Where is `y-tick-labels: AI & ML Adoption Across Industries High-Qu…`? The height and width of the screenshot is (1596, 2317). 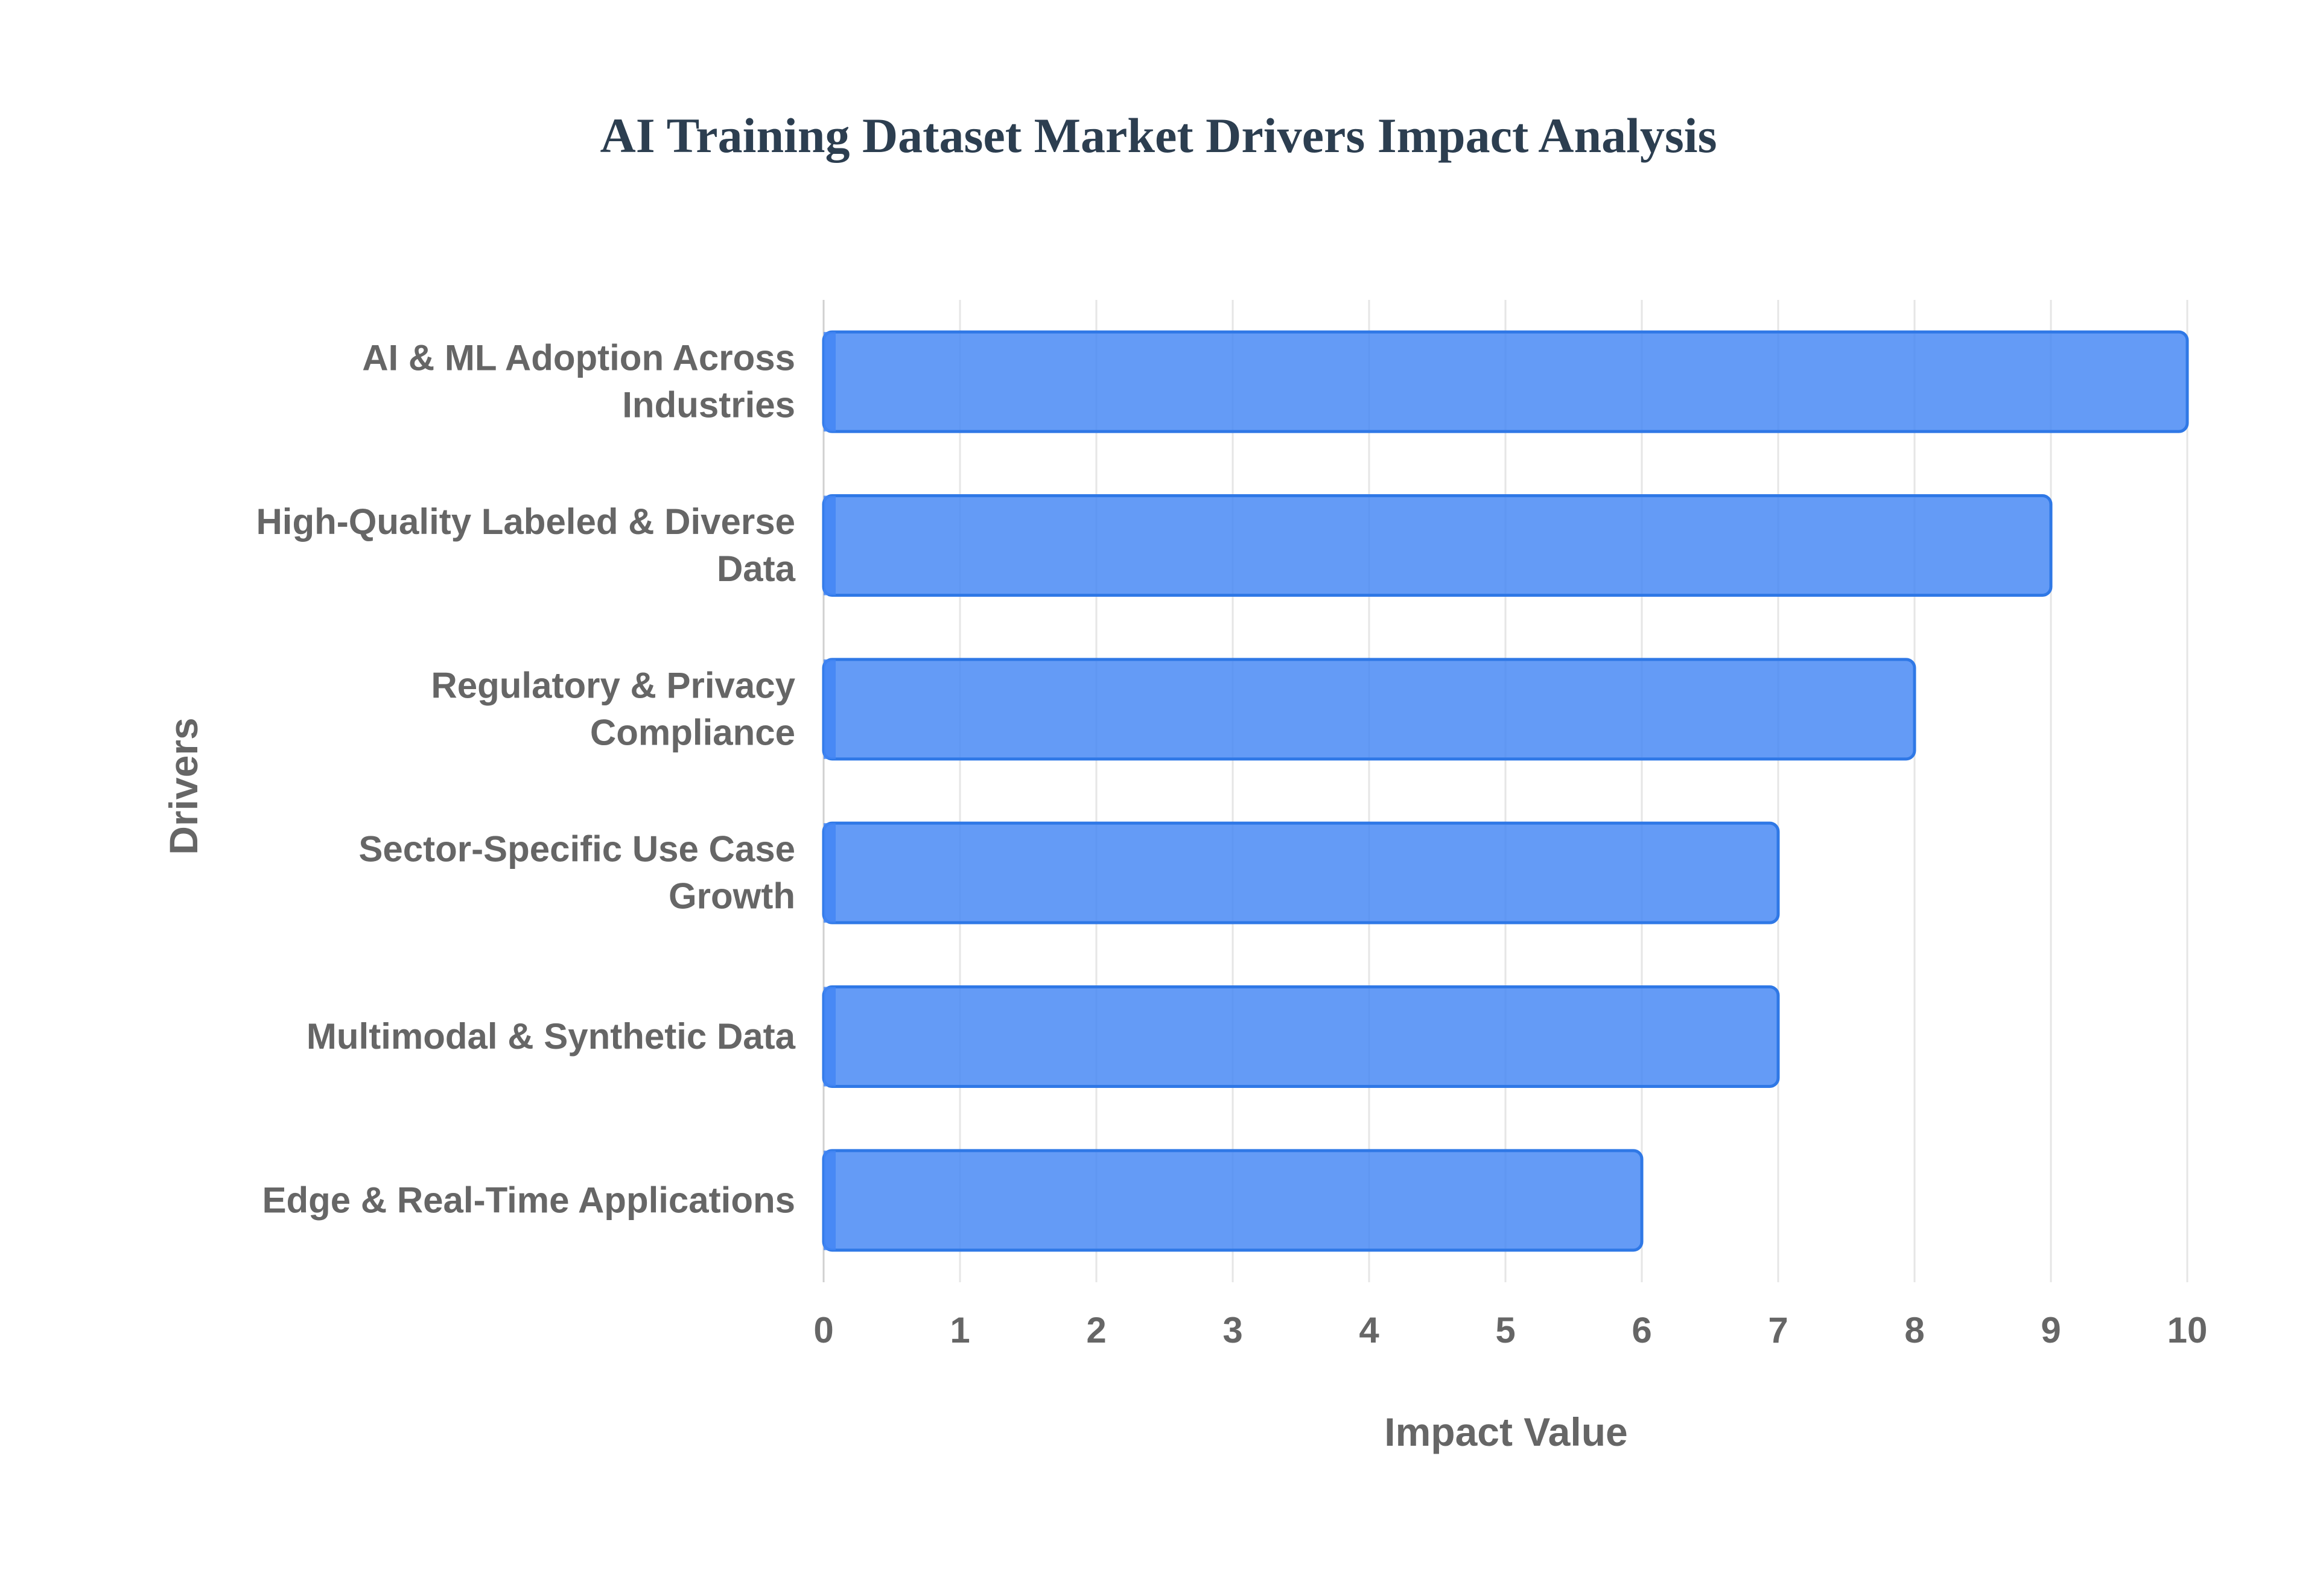
y-tick-labels: AI & ML Adoption Across Industries High-Qu… is located at coordinates (525, 780).